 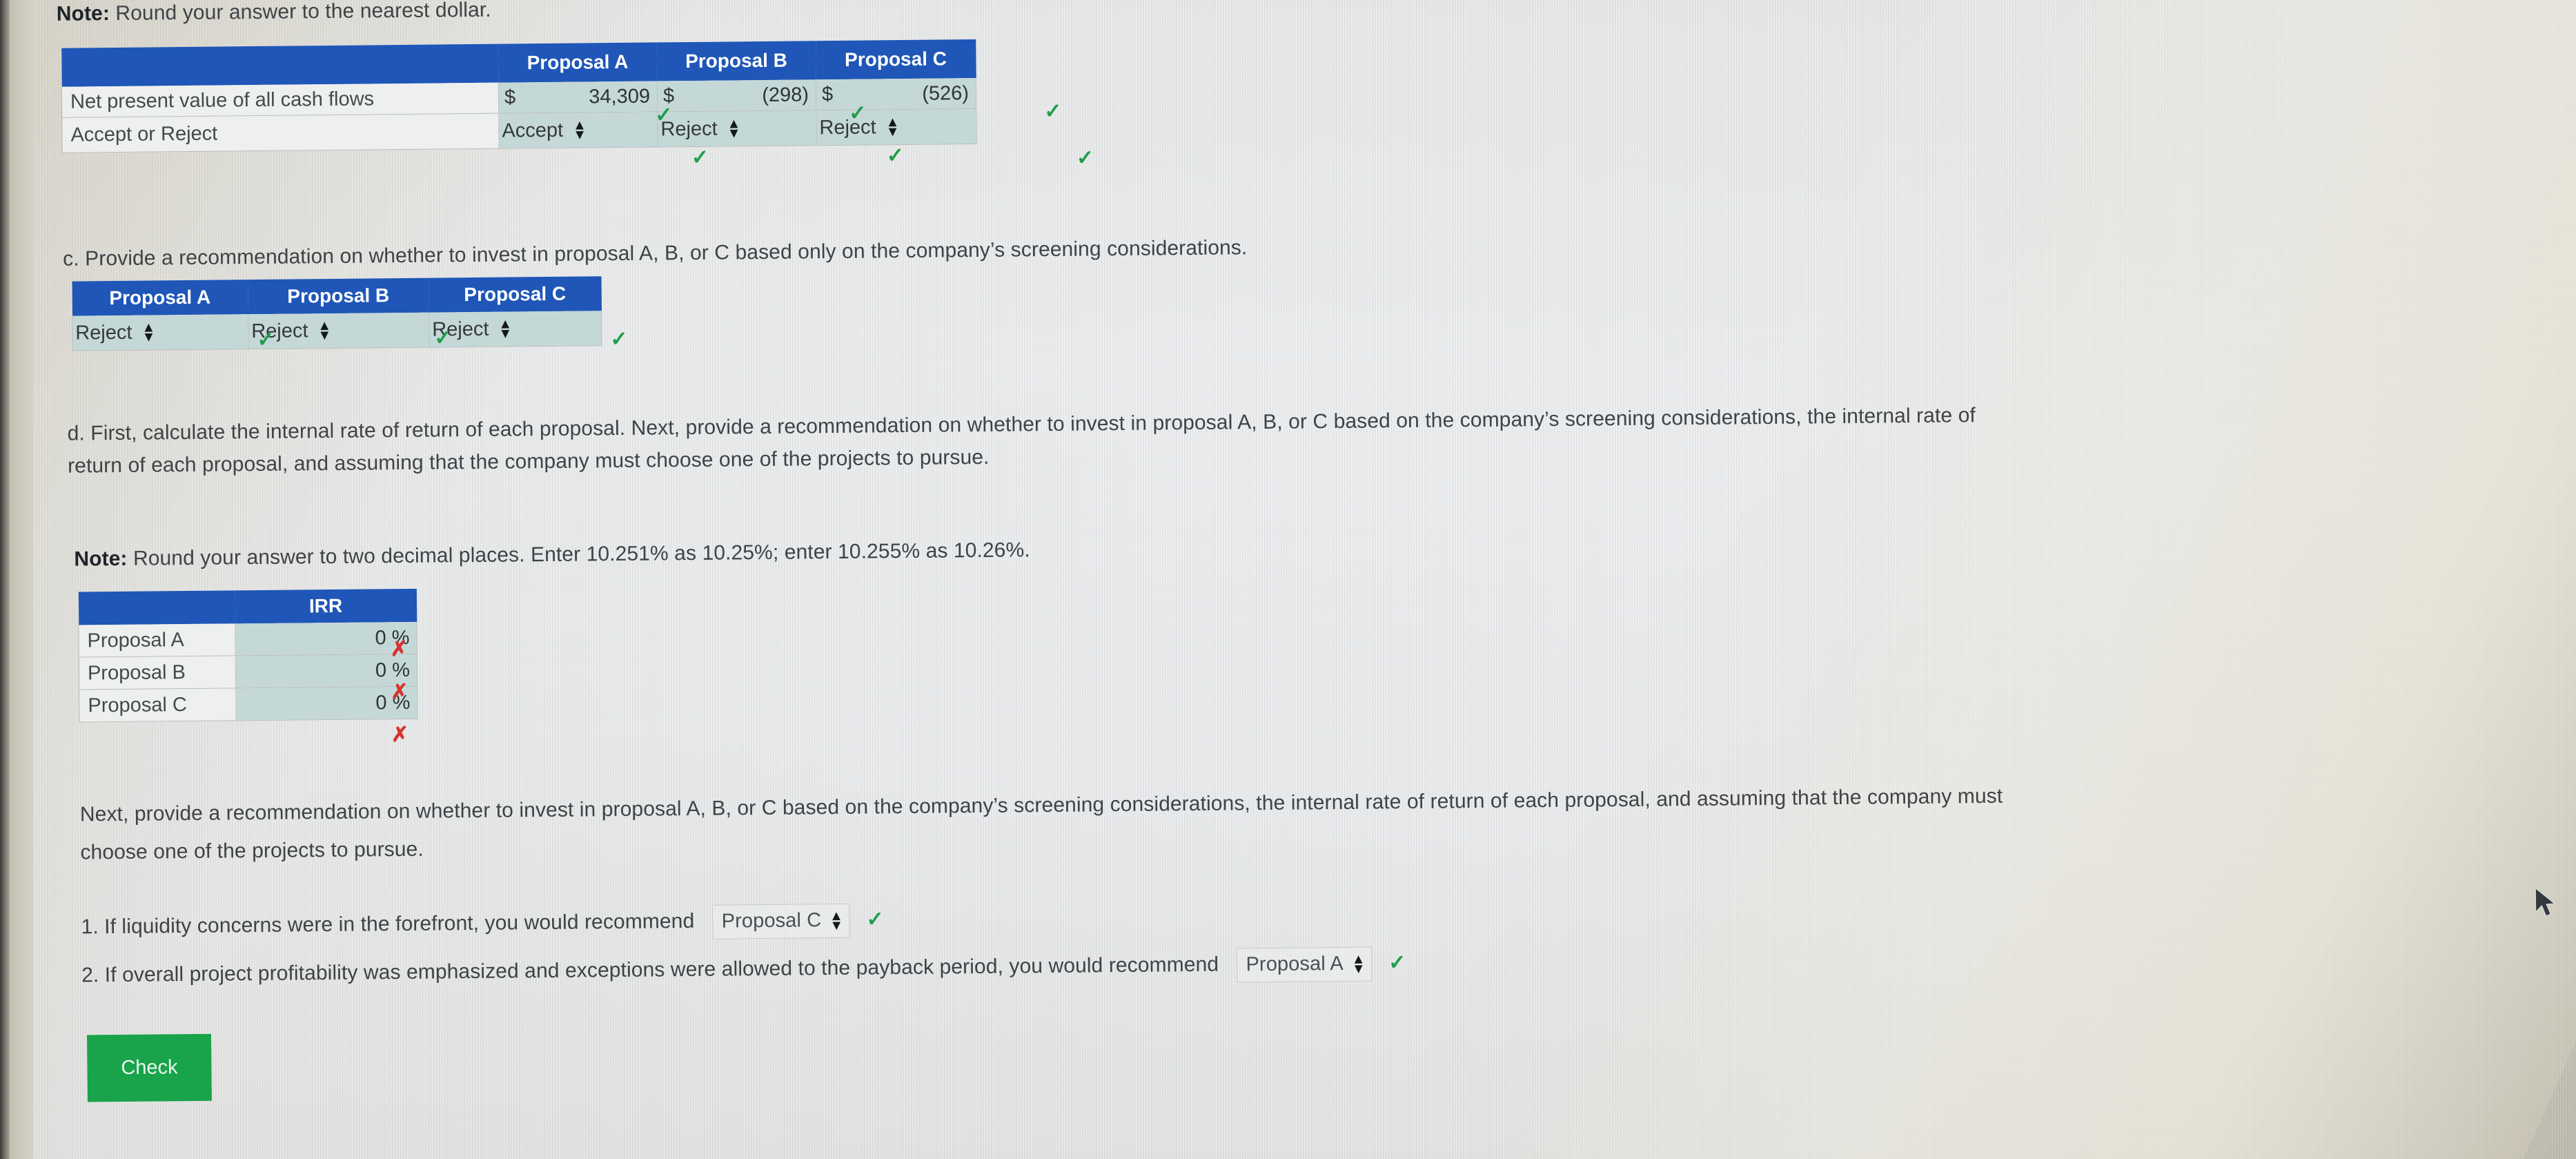 I want to click on irr-header-irr: IRR, so click(x=326, y=606).